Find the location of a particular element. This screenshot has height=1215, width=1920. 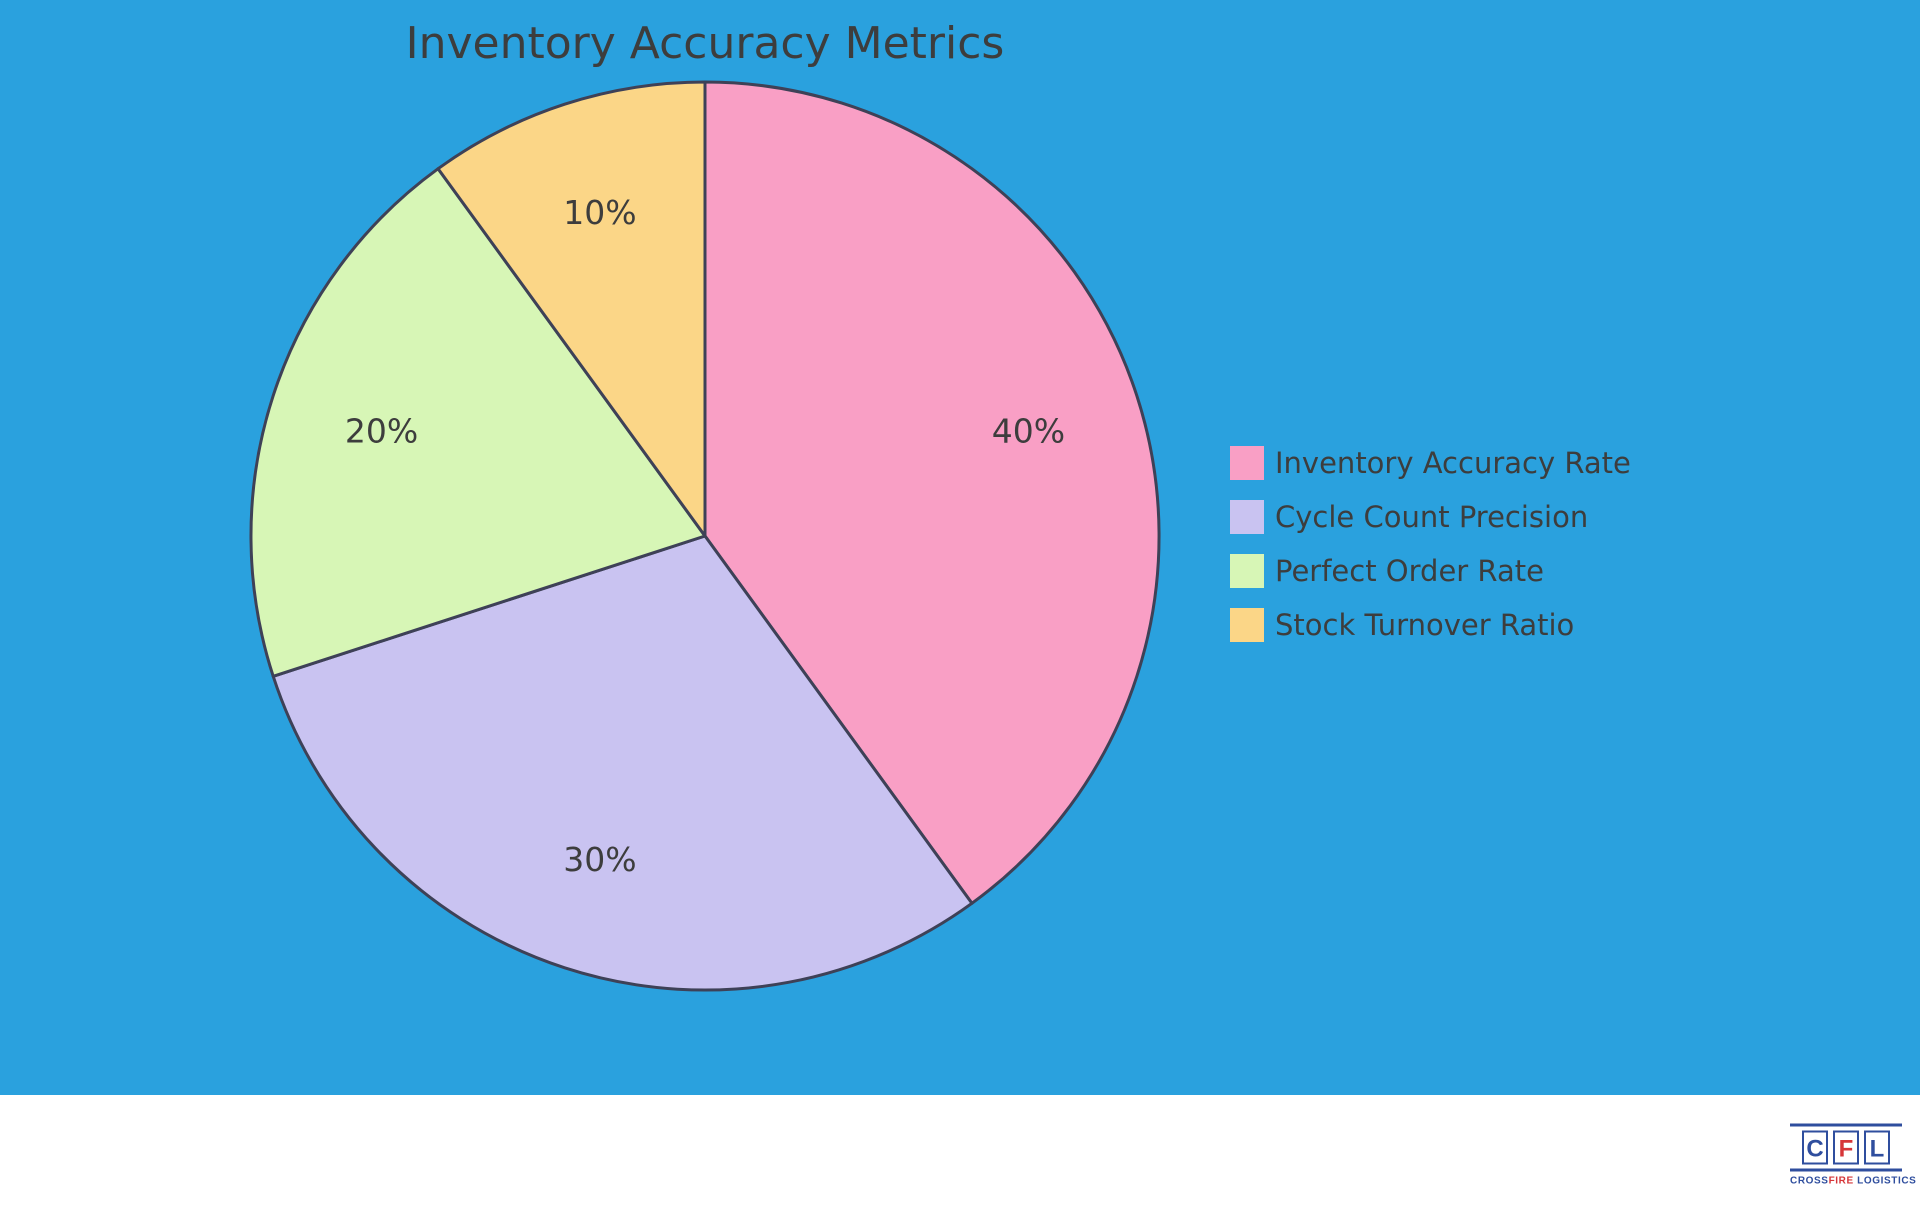

legend-item-3: Perfect Order Rate is located at coordinates (1430, 571).